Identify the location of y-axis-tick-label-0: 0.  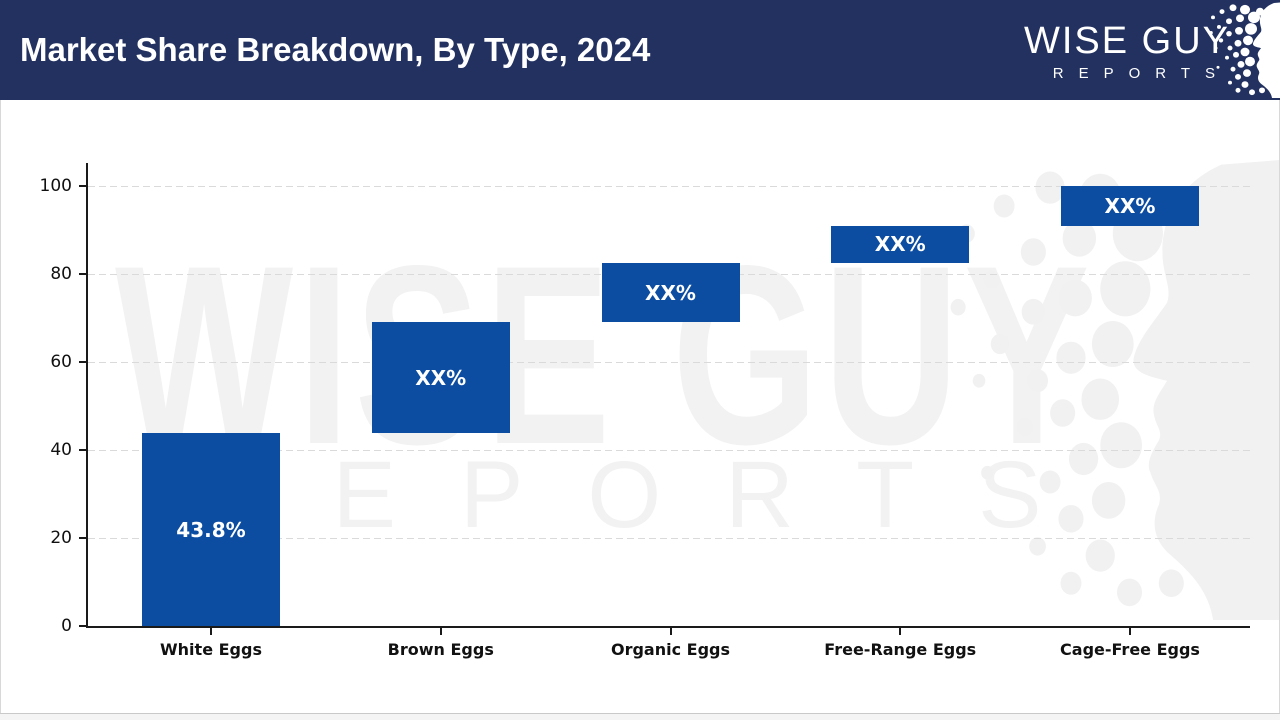
(66, 626).